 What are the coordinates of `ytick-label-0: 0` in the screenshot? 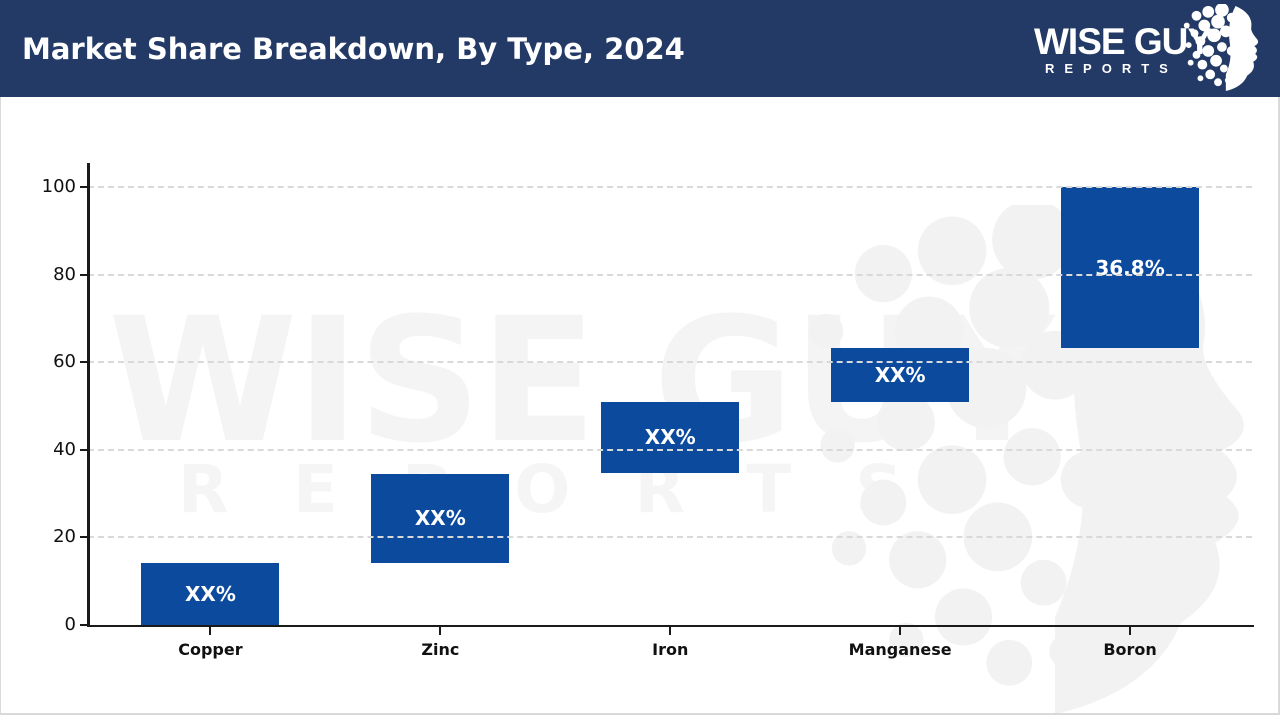 It's located at (70, 624).